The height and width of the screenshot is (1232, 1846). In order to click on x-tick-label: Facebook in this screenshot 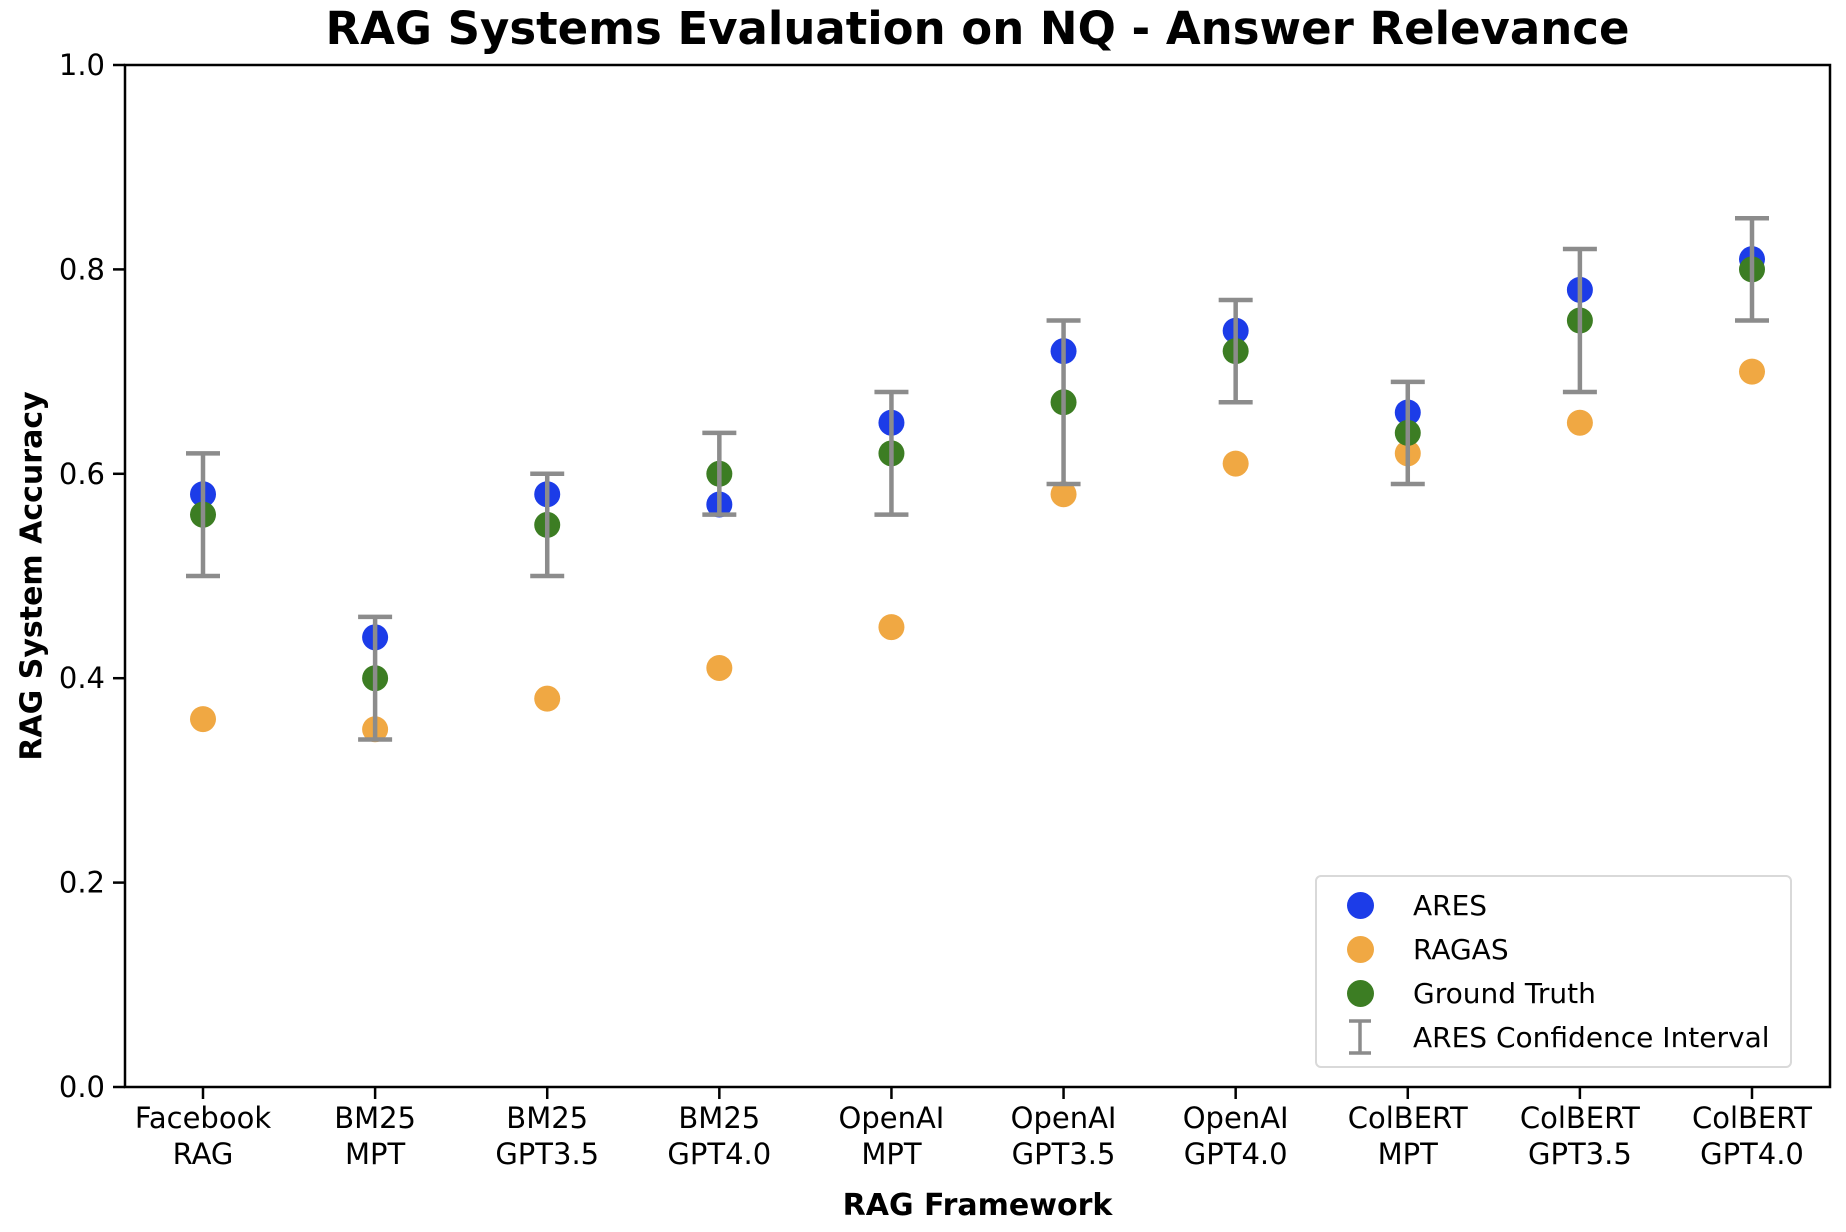, I will do `click(203, 1118)`.